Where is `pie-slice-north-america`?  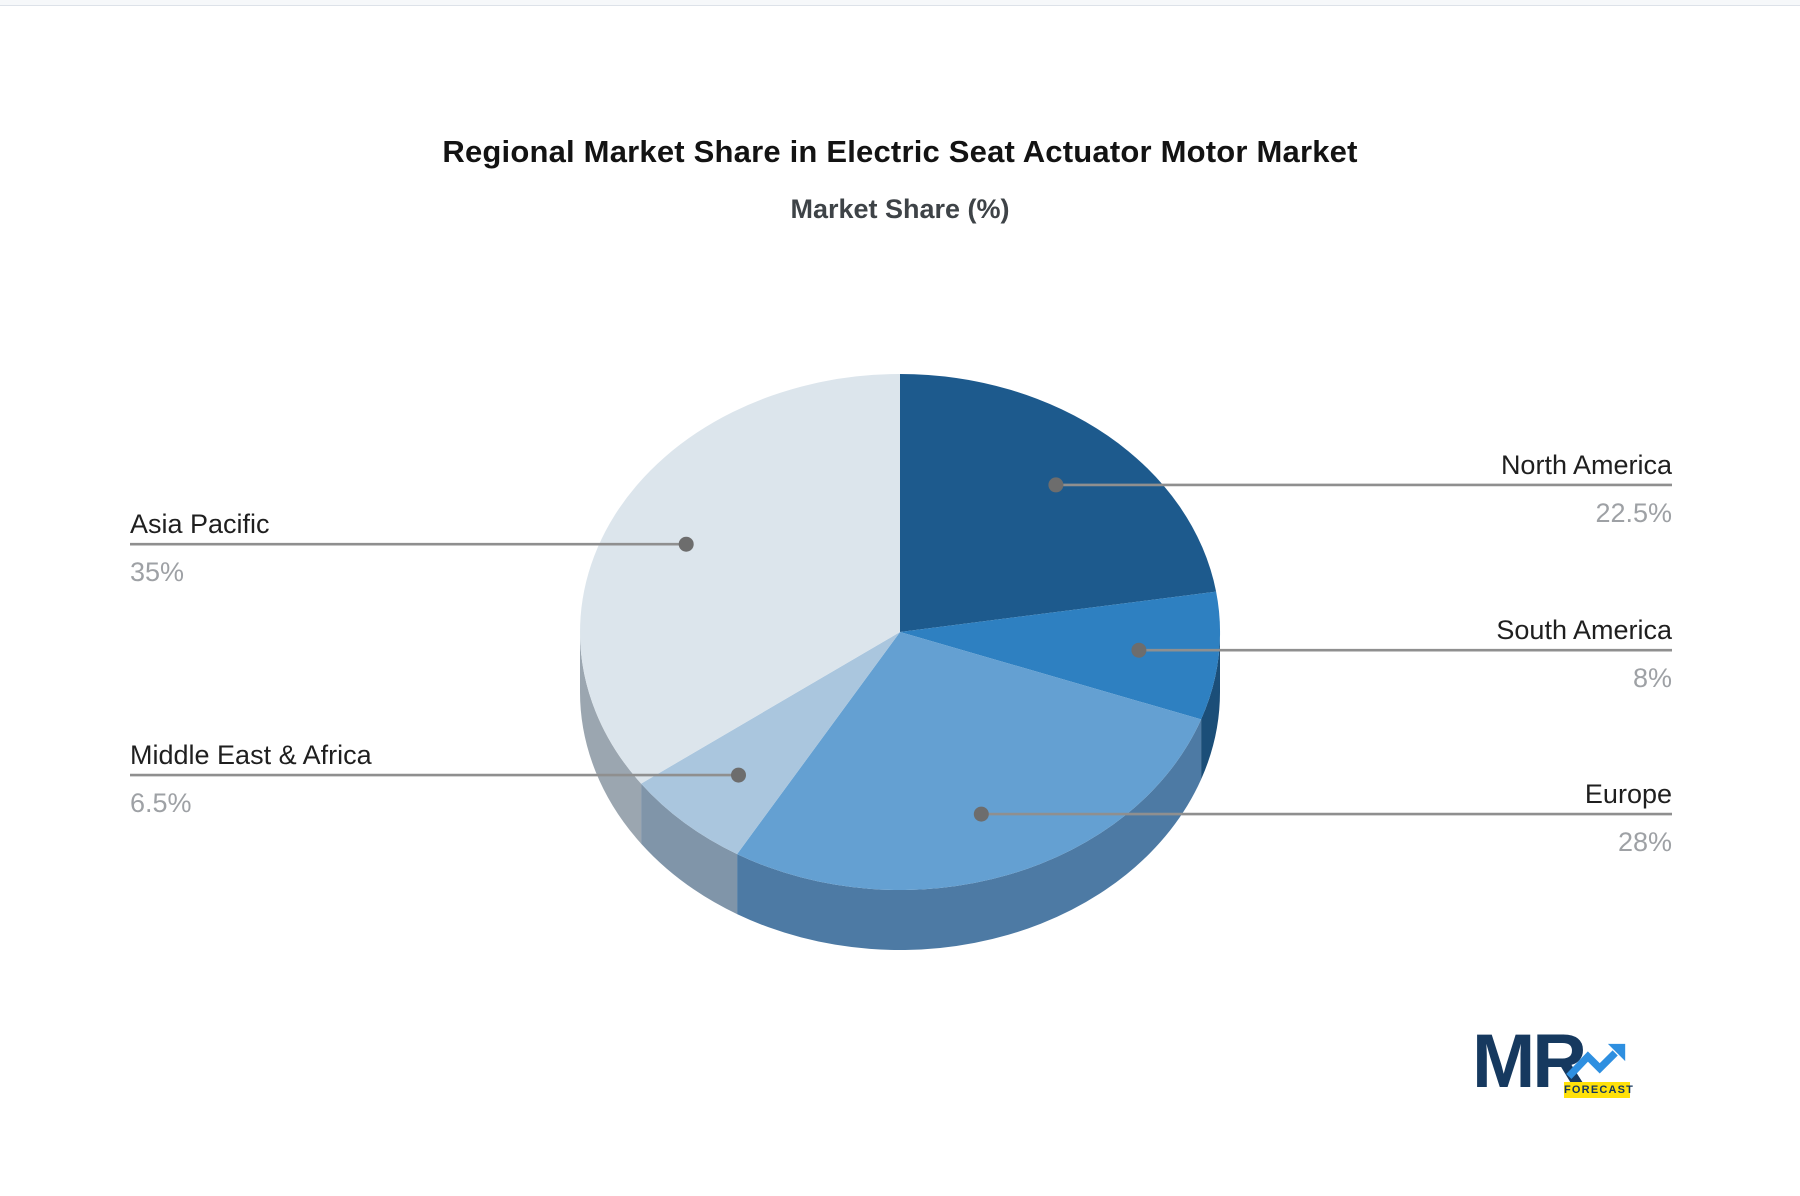 pie-slice-north-america is located at coordinates (1058, 503).